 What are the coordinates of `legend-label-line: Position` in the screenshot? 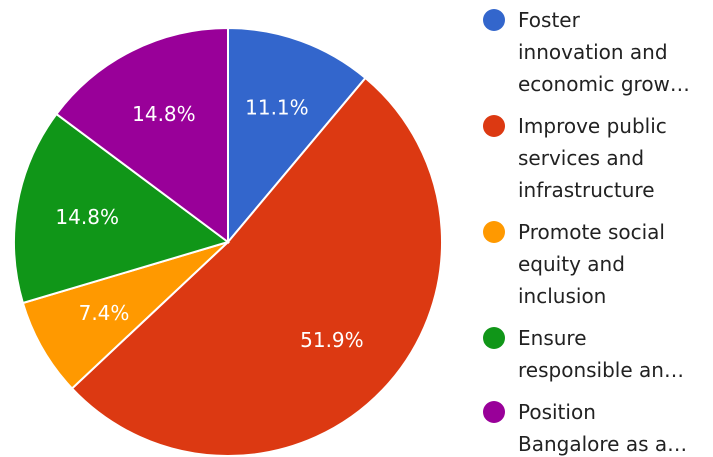 It's located at (557, 412).